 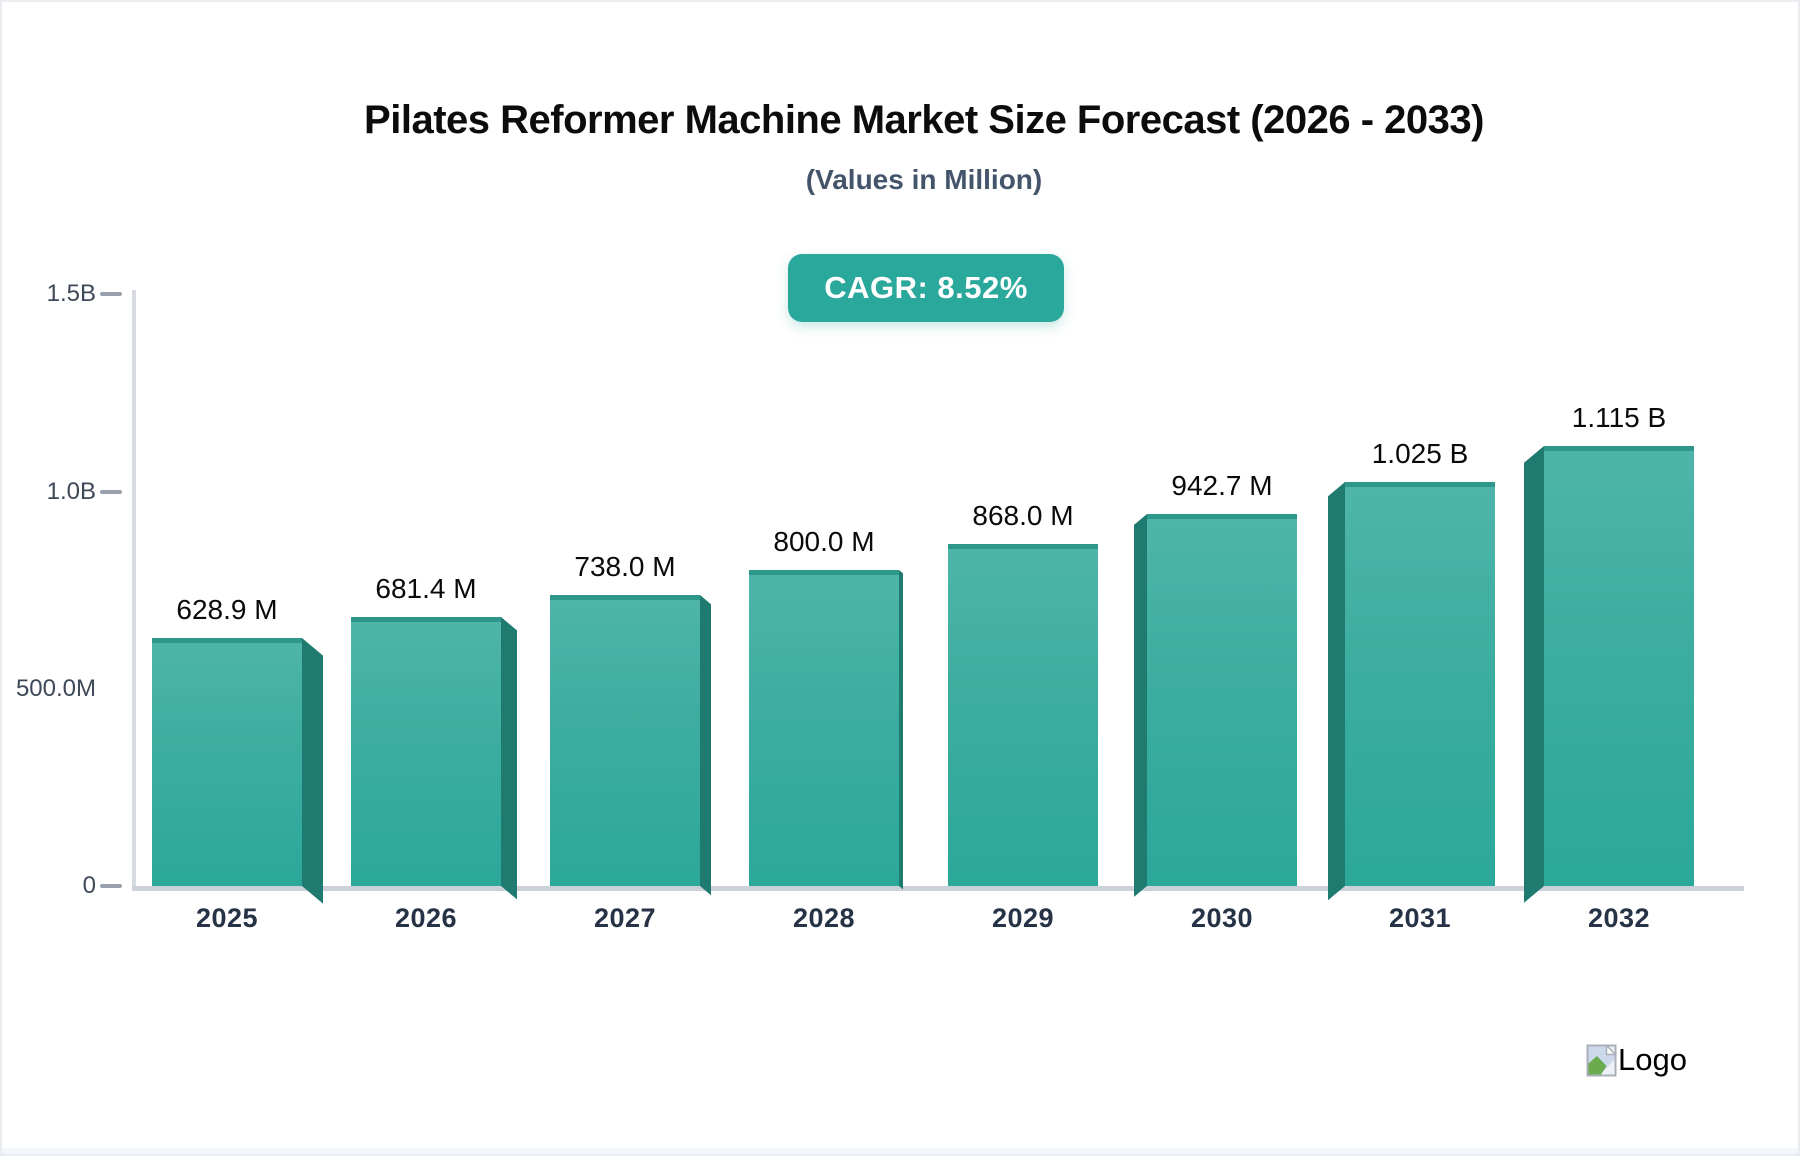 What do you see at coordinates (1420, 918) in the screenshot?
I see `x-axis-label-2031: 2031` at bounding box center [1420, 918].